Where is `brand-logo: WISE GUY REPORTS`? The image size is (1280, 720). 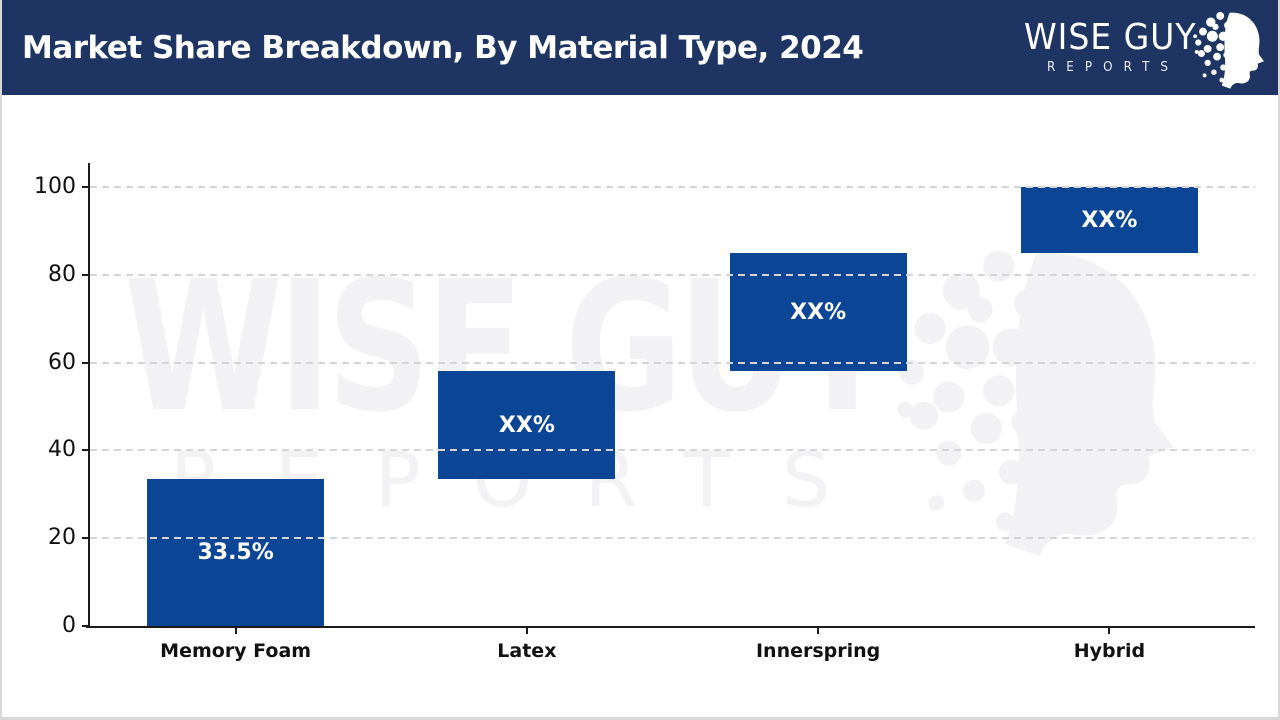 brand-logo: WISE GUY REPORTS is located at coordinates (1140, 47).